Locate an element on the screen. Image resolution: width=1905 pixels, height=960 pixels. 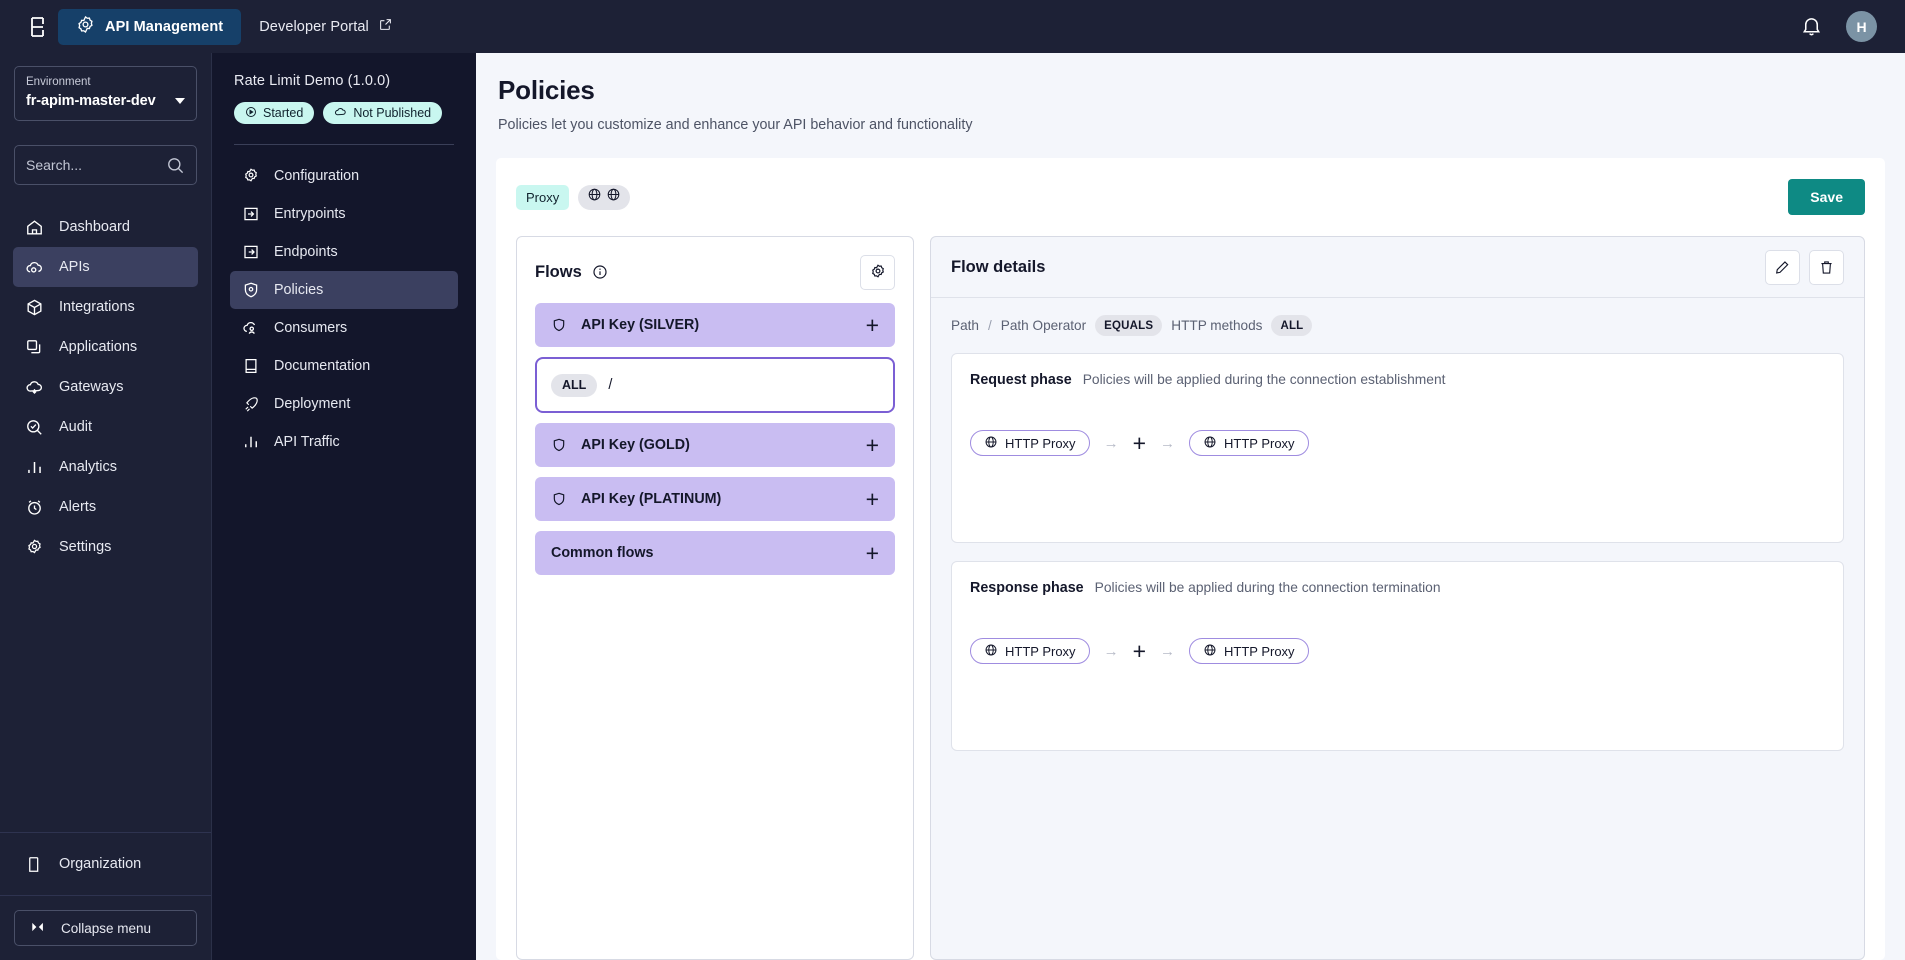
subnav-item-consumers: Consumers is located at coordinates (344, 328).